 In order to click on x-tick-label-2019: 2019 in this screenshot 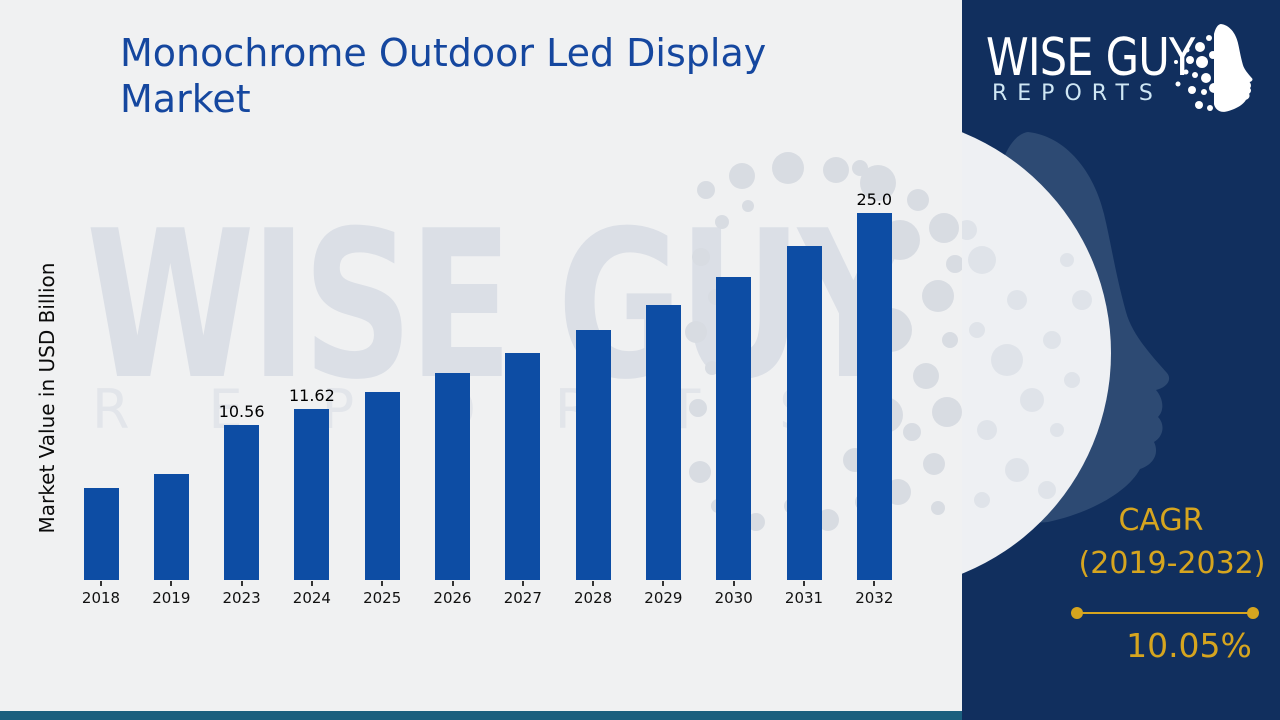, I will do `click(171, 598)`.